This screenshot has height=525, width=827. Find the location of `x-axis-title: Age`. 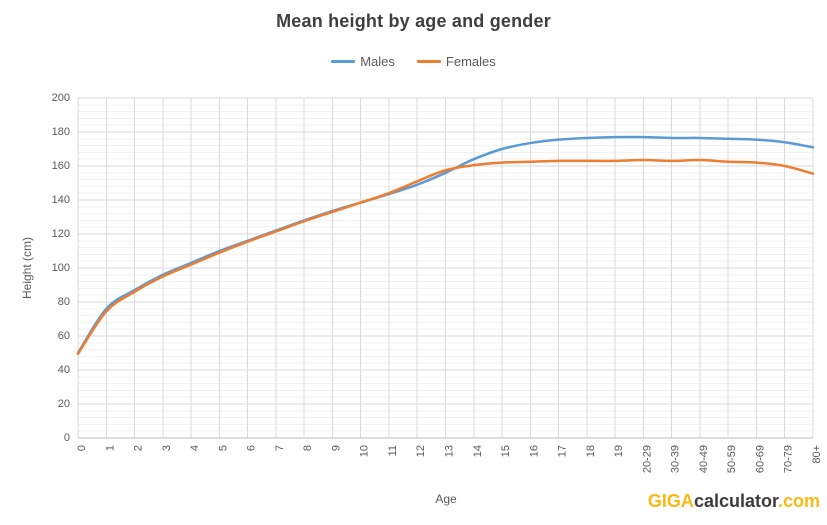

x-axis-title: Age is located at coordinates (446, 499).